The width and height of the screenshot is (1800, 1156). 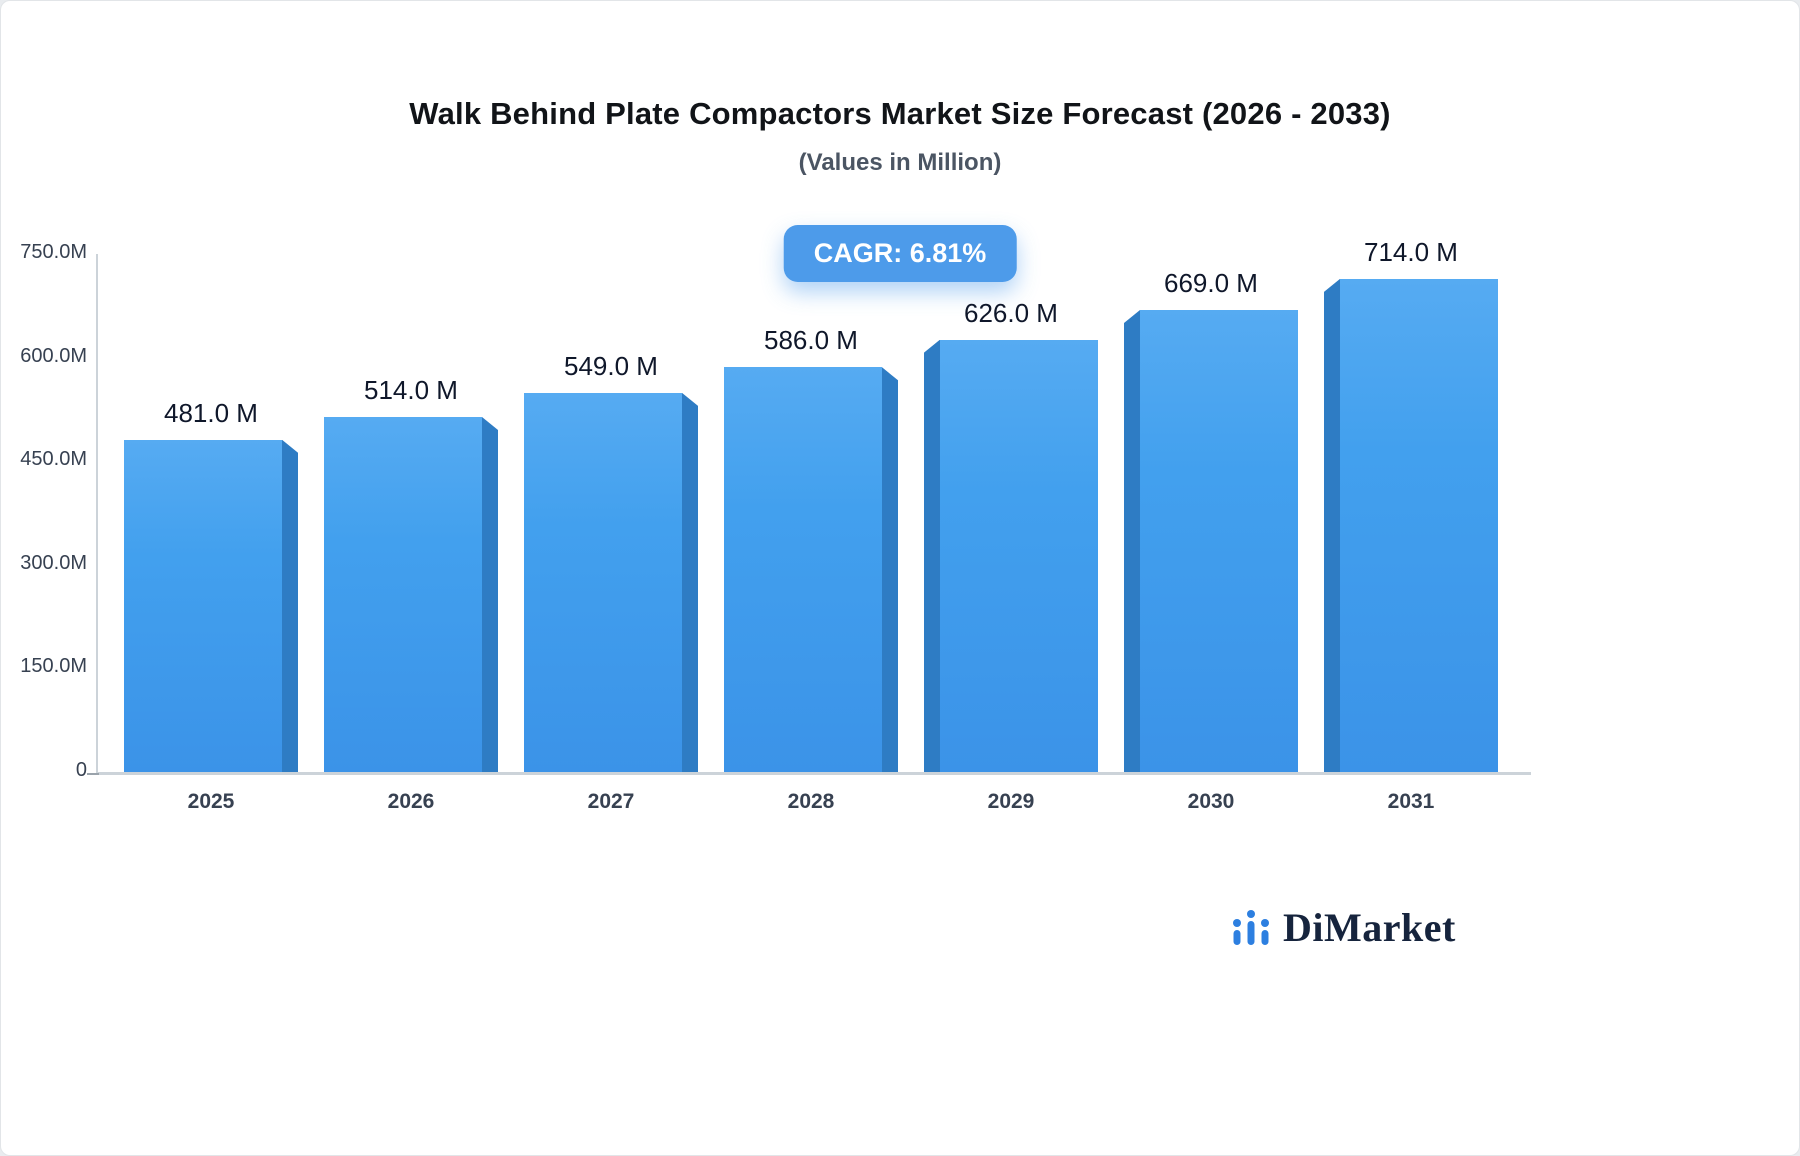 What do you see at coordinates (811, 340) in the screenshot?
I see `bar-value-label: 586.0 M` at bounding box center [811, 340].